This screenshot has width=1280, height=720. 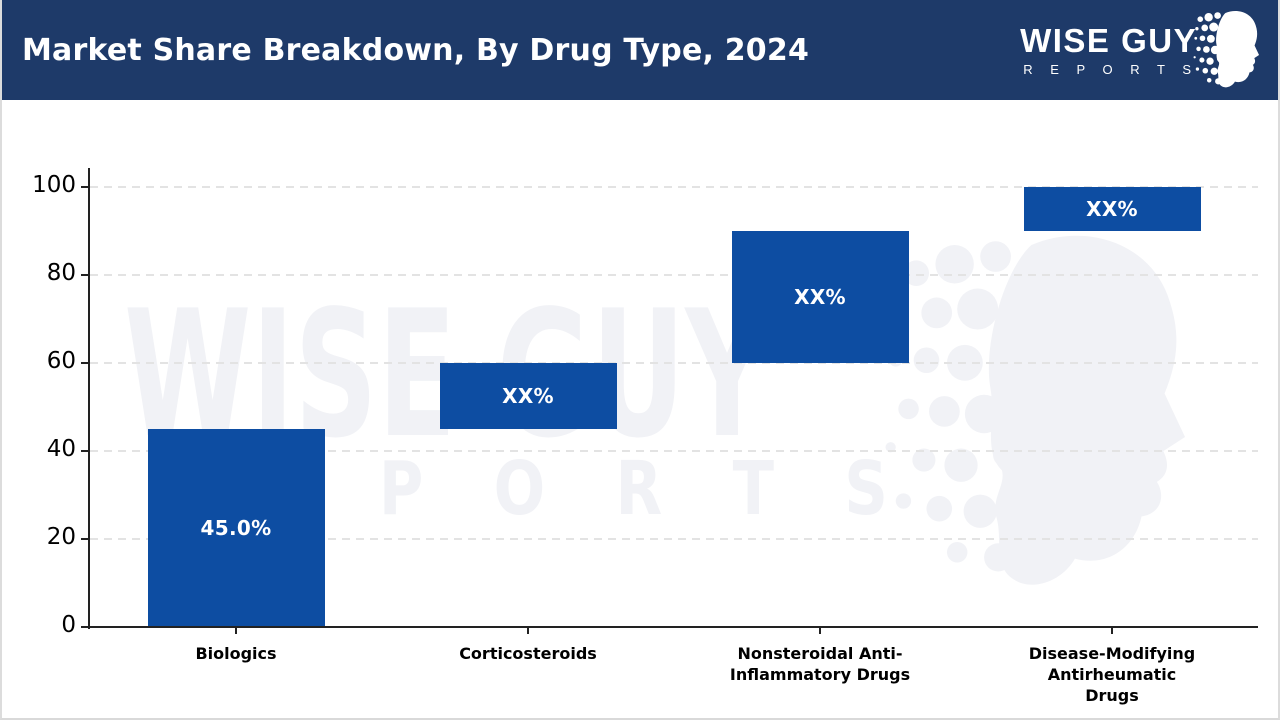 I want to click on brand-logo: WISE GUY R E P O R T S, so click(x=1140, y=50).